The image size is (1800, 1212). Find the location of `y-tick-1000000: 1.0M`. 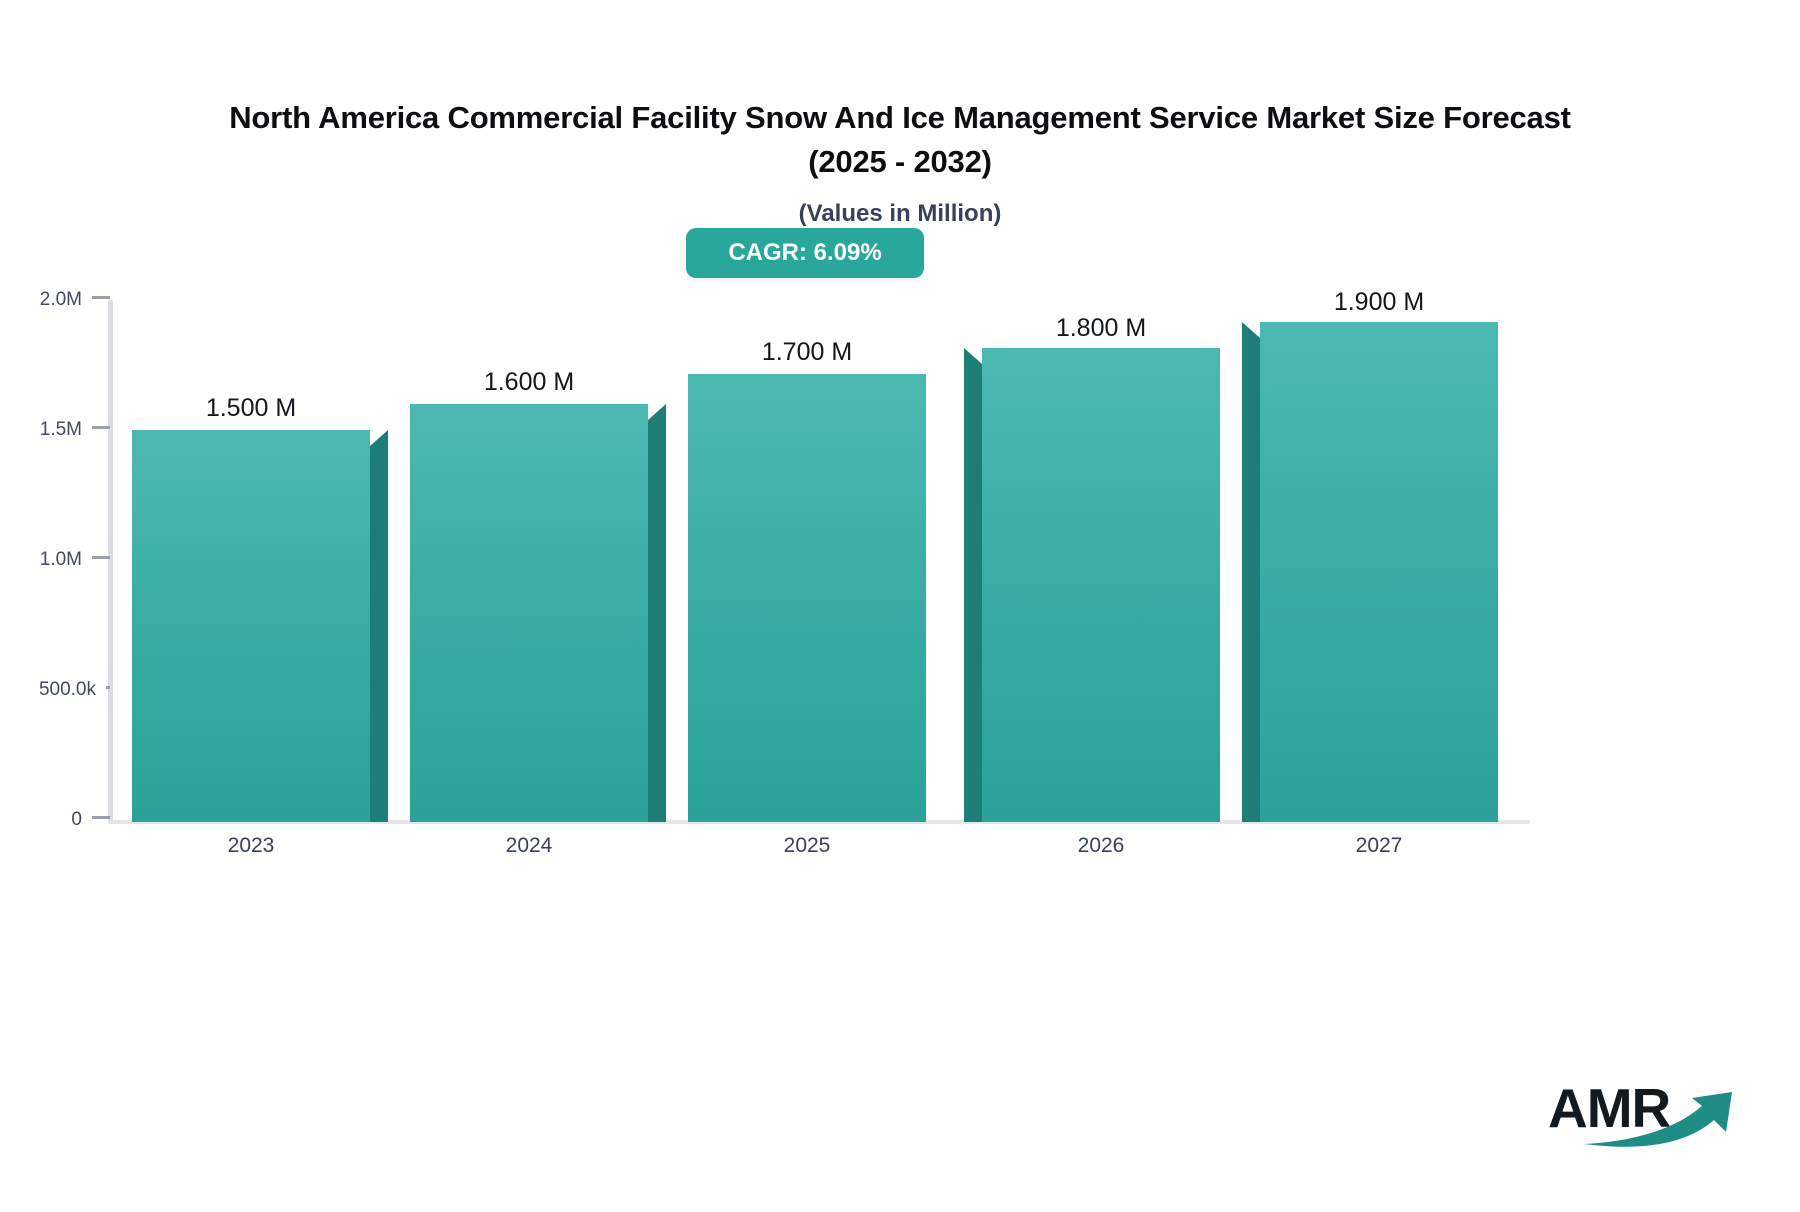

y-tick-1000000: 1.0M is located at coordinates (55, 560).